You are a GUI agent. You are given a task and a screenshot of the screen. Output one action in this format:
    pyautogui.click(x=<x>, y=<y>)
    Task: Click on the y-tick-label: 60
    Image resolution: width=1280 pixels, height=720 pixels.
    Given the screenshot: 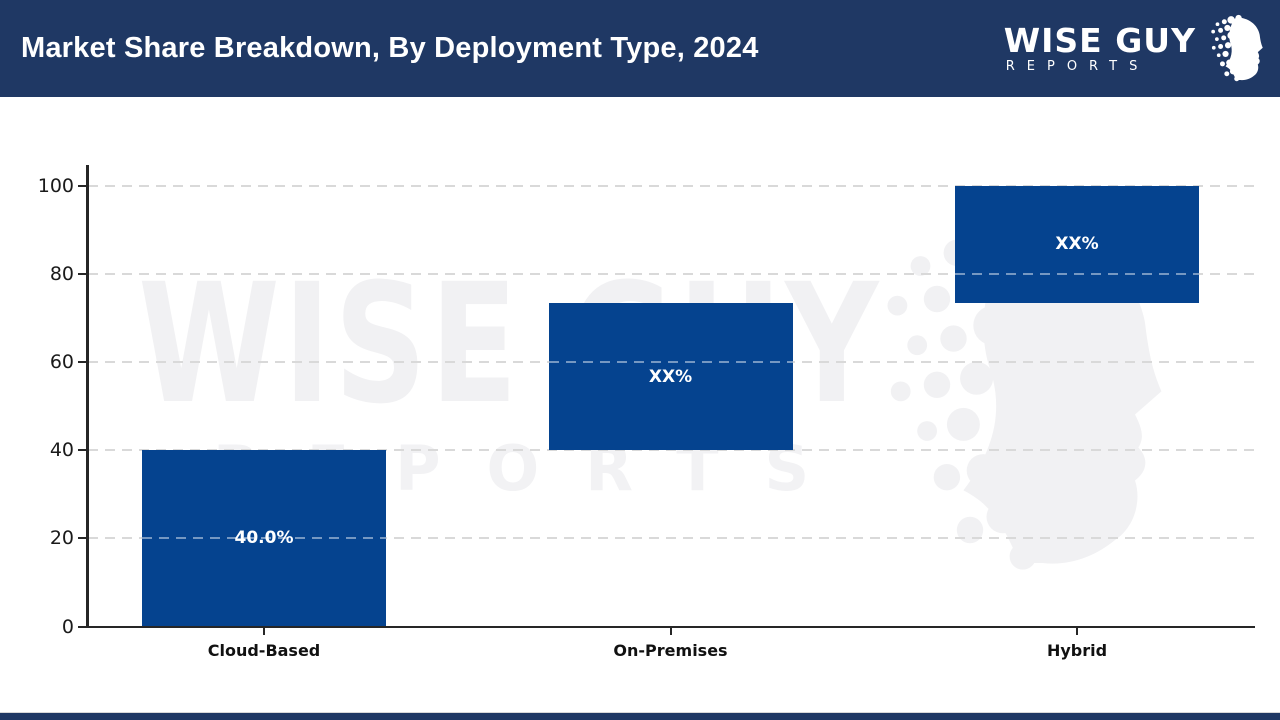 What is the action you would take?
    pyautogui.click(x=61, y=361)
    